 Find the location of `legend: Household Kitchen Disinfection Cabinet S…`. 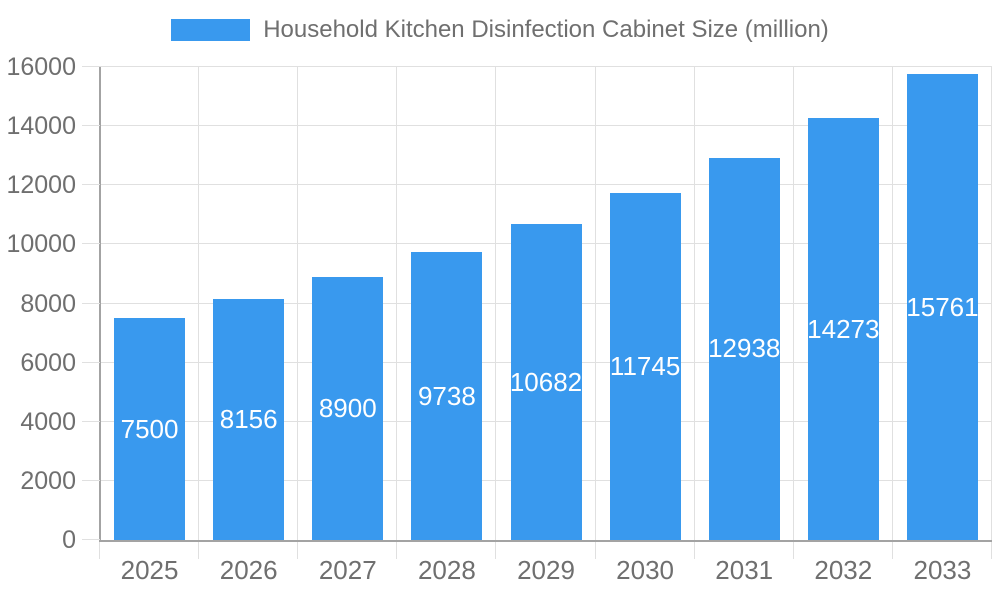

legend: Household Kitchen Disinfection Cabinet S… is located at coordinates (500, 30).